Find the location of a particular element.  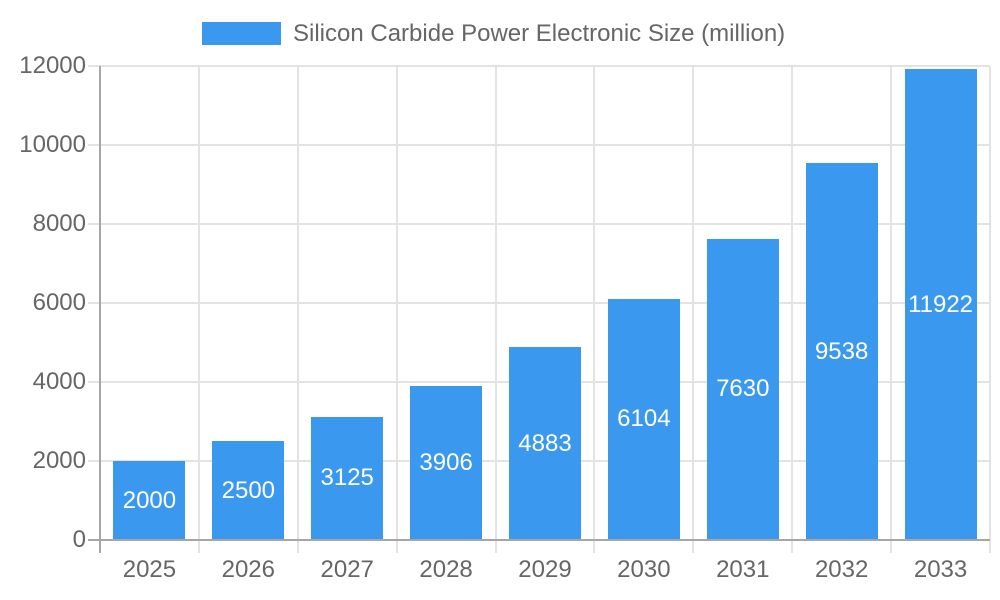

bar-value-label: 3906 is located at coordinates (446, 462).